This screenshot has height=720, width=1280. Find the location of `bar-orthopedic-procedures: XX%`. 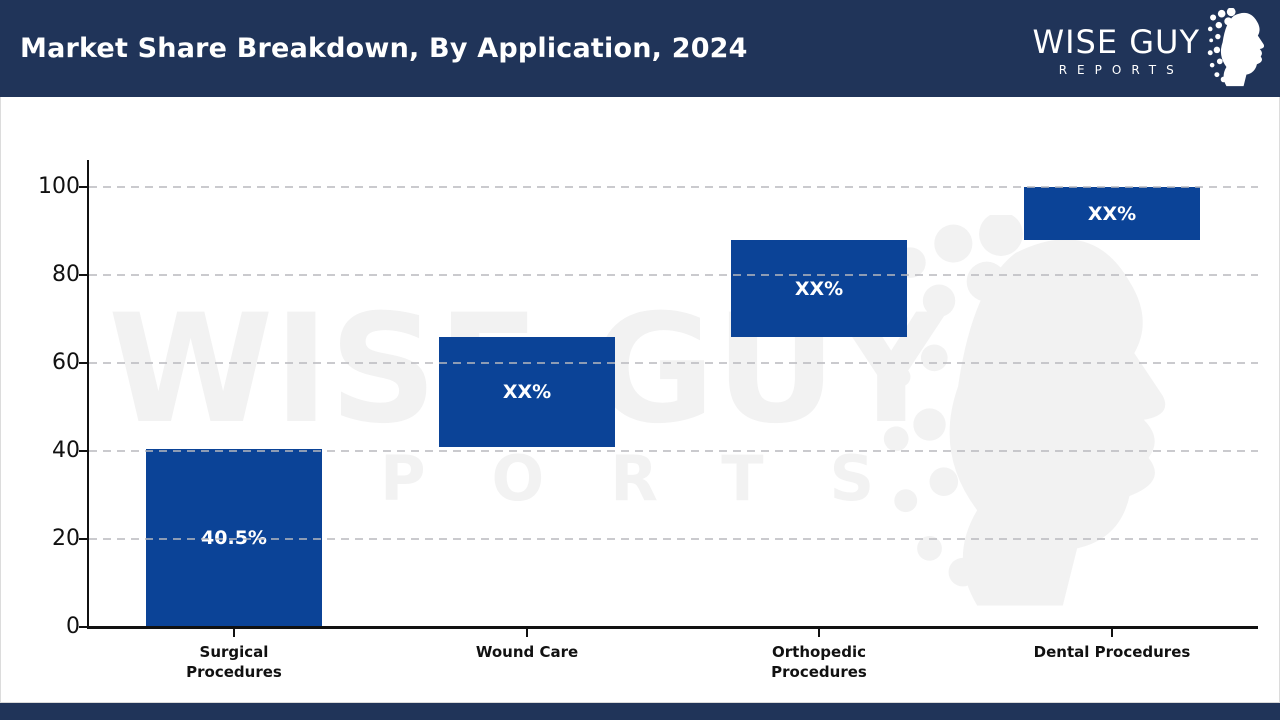

bar-orthopedic-procedures: XX% is located at coordinates (819, 288).